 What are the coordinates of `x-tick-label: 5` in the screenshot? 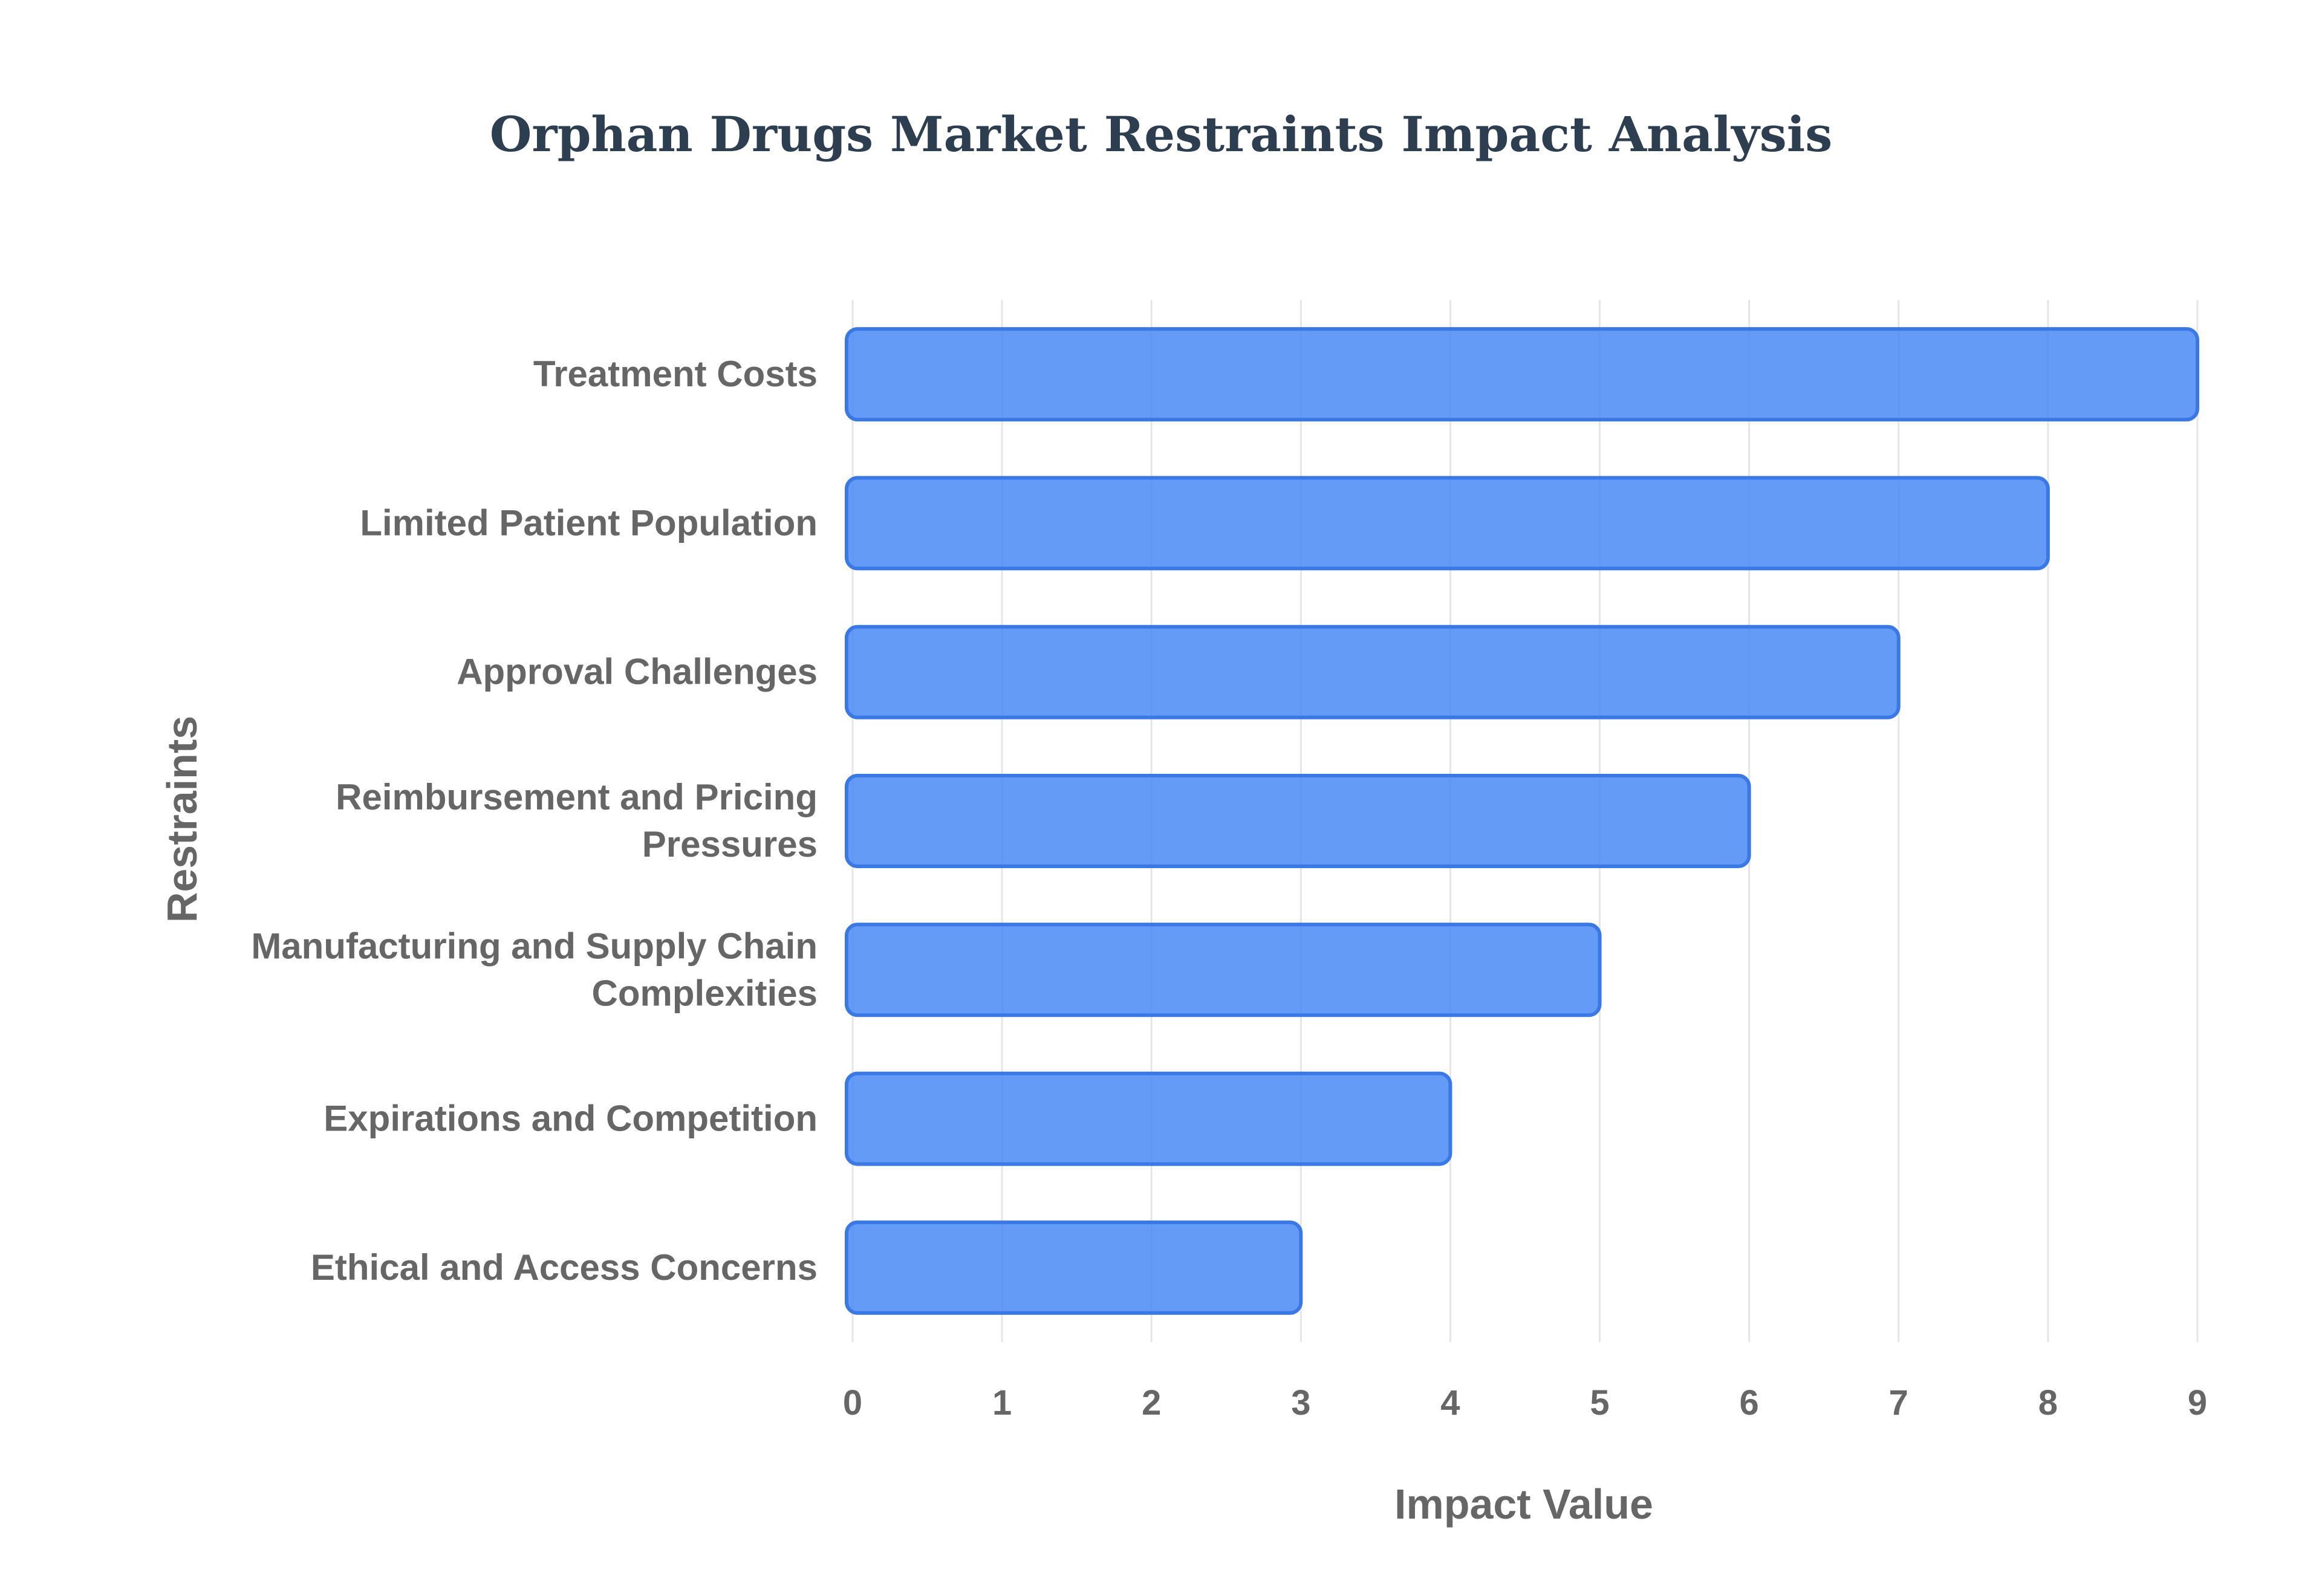 It's located at (1599, 1402).